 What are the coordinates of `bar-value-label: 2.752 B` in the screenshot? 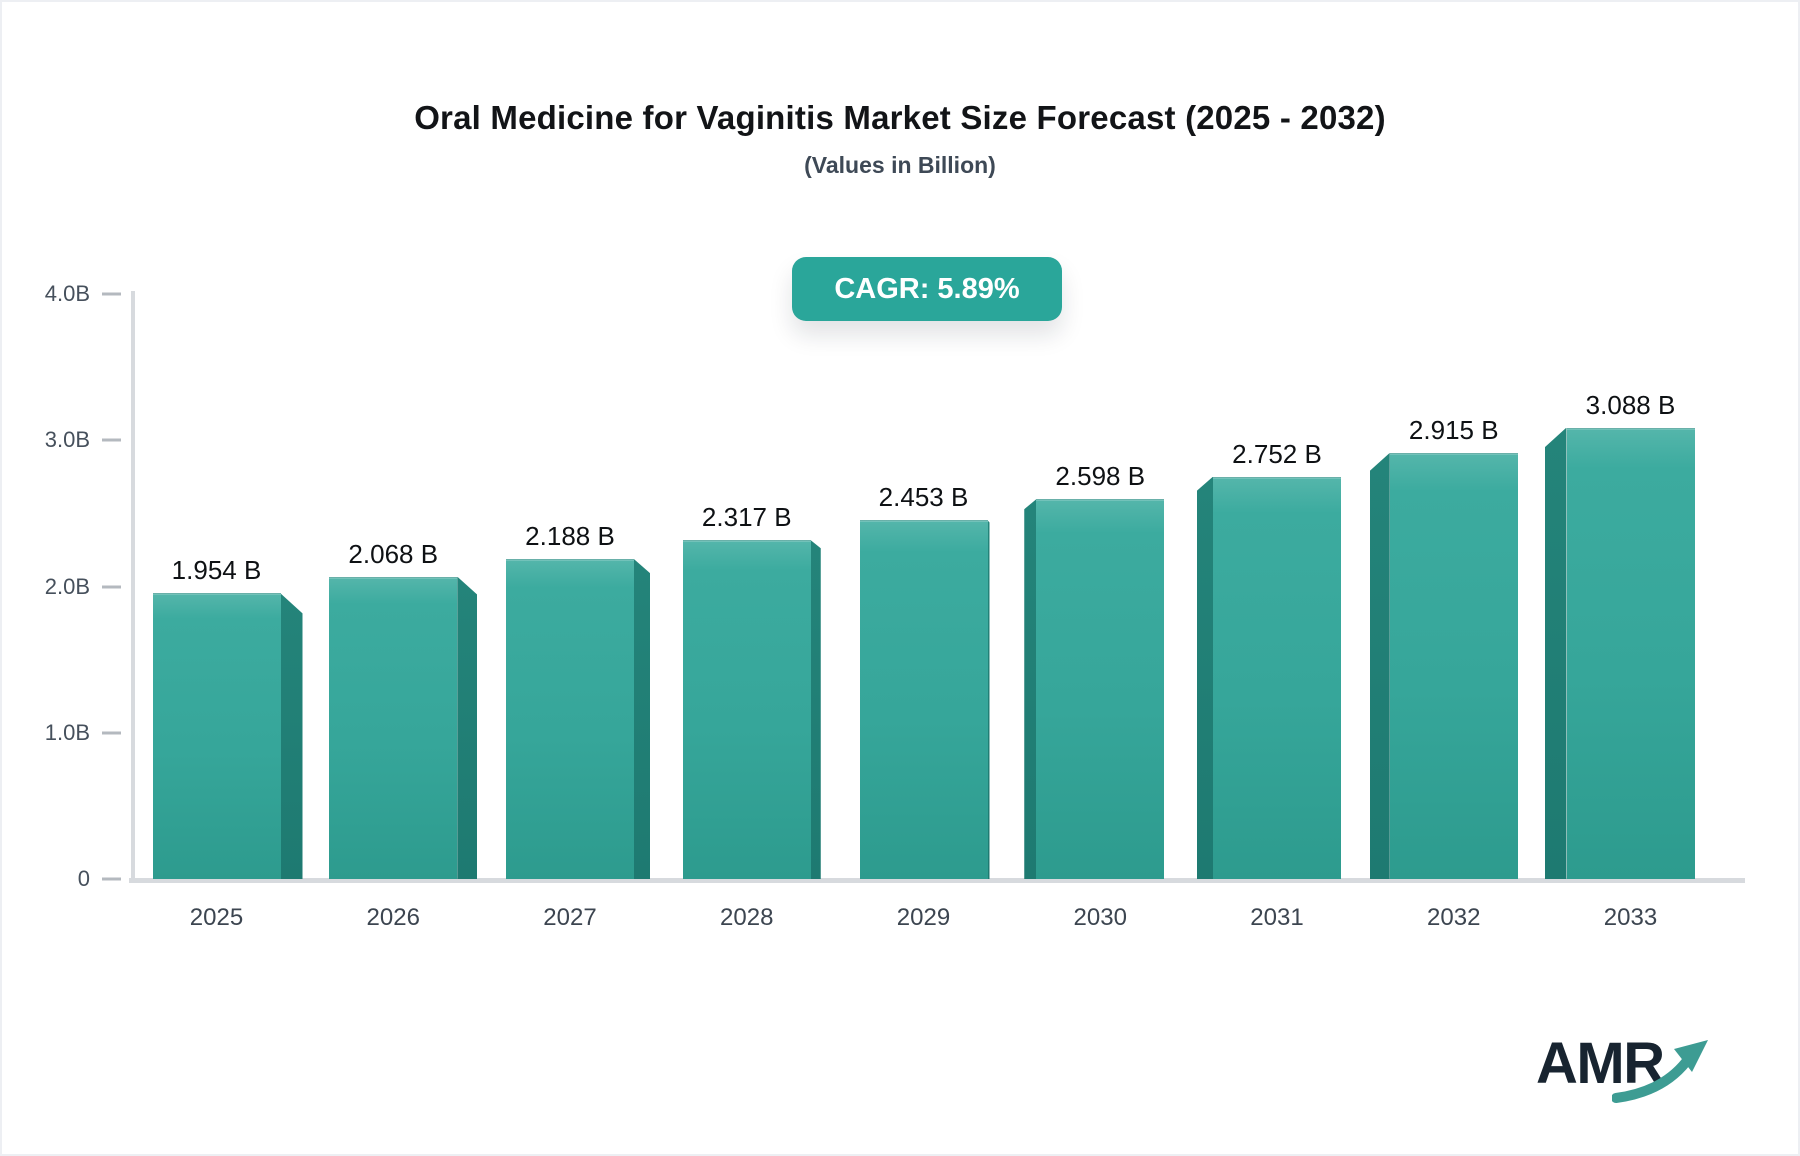 It's located at (1277, 453).